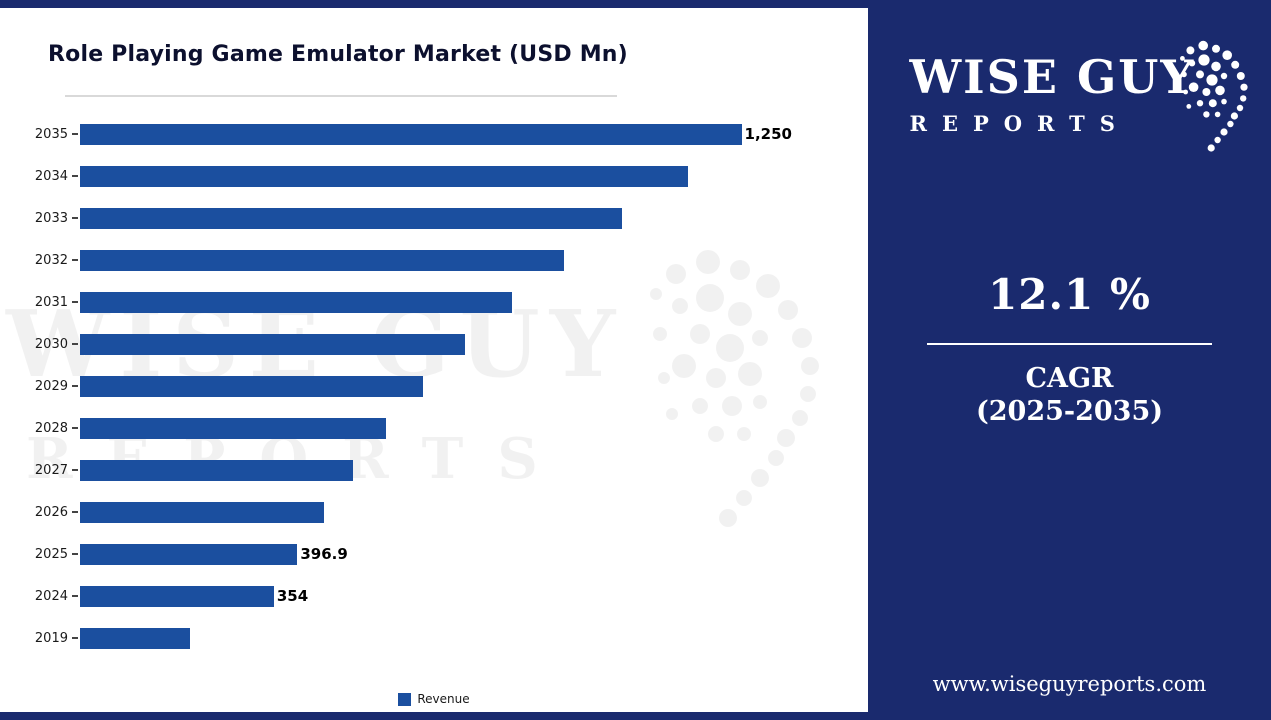  I want to click on cagr-block: 12.1 % CAGR (2025-2035), so click(1069, 348).